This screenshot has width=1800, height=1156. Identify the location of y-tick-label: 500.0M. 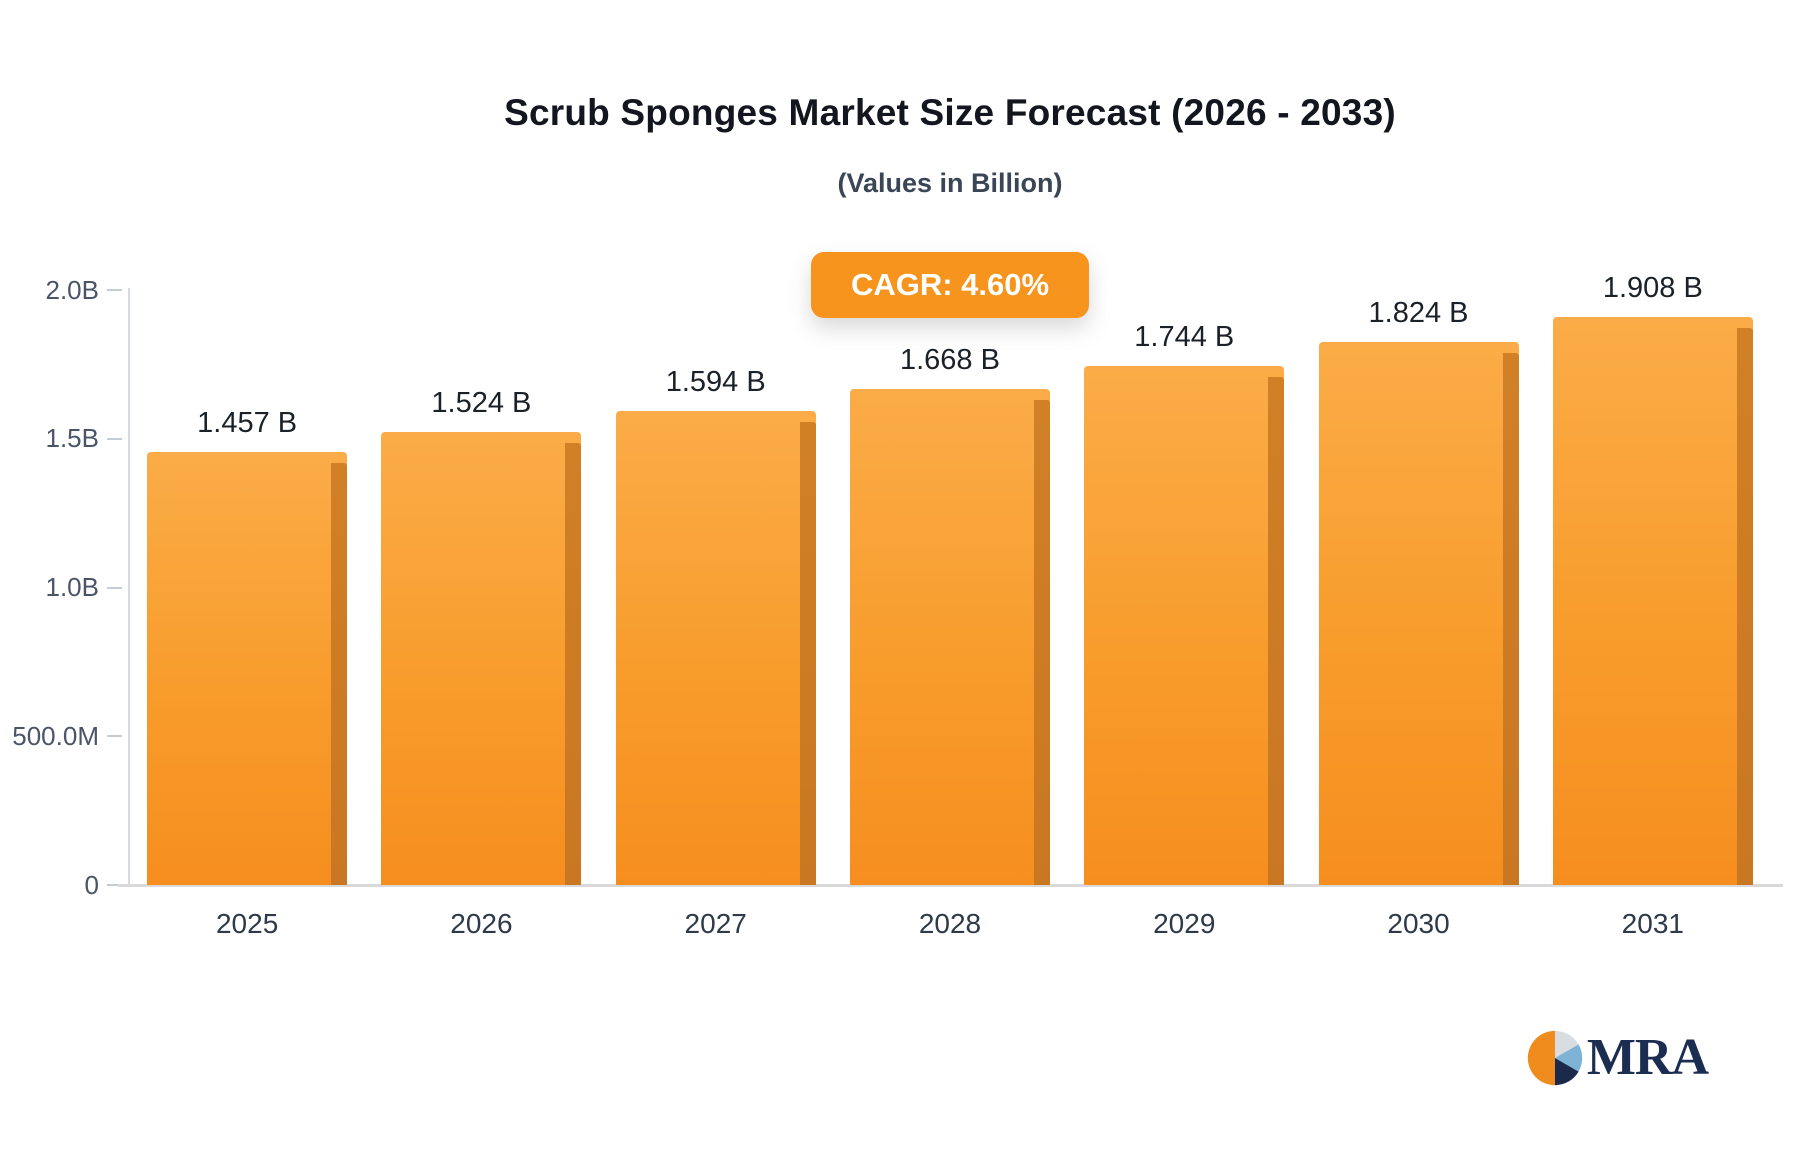
(55, 735).